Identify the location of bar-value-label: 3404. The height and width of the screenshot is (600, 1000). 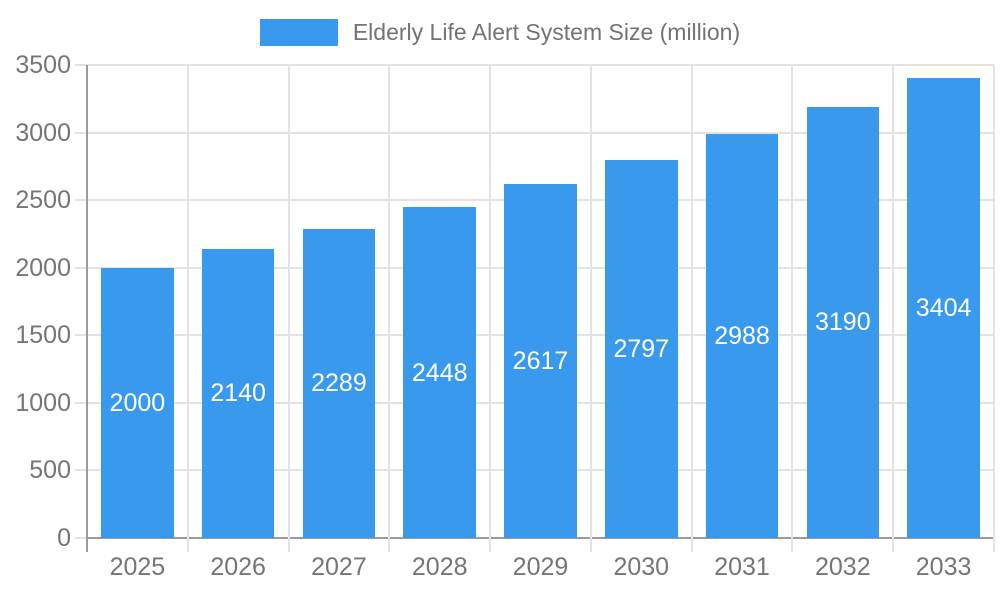
(943, 307).